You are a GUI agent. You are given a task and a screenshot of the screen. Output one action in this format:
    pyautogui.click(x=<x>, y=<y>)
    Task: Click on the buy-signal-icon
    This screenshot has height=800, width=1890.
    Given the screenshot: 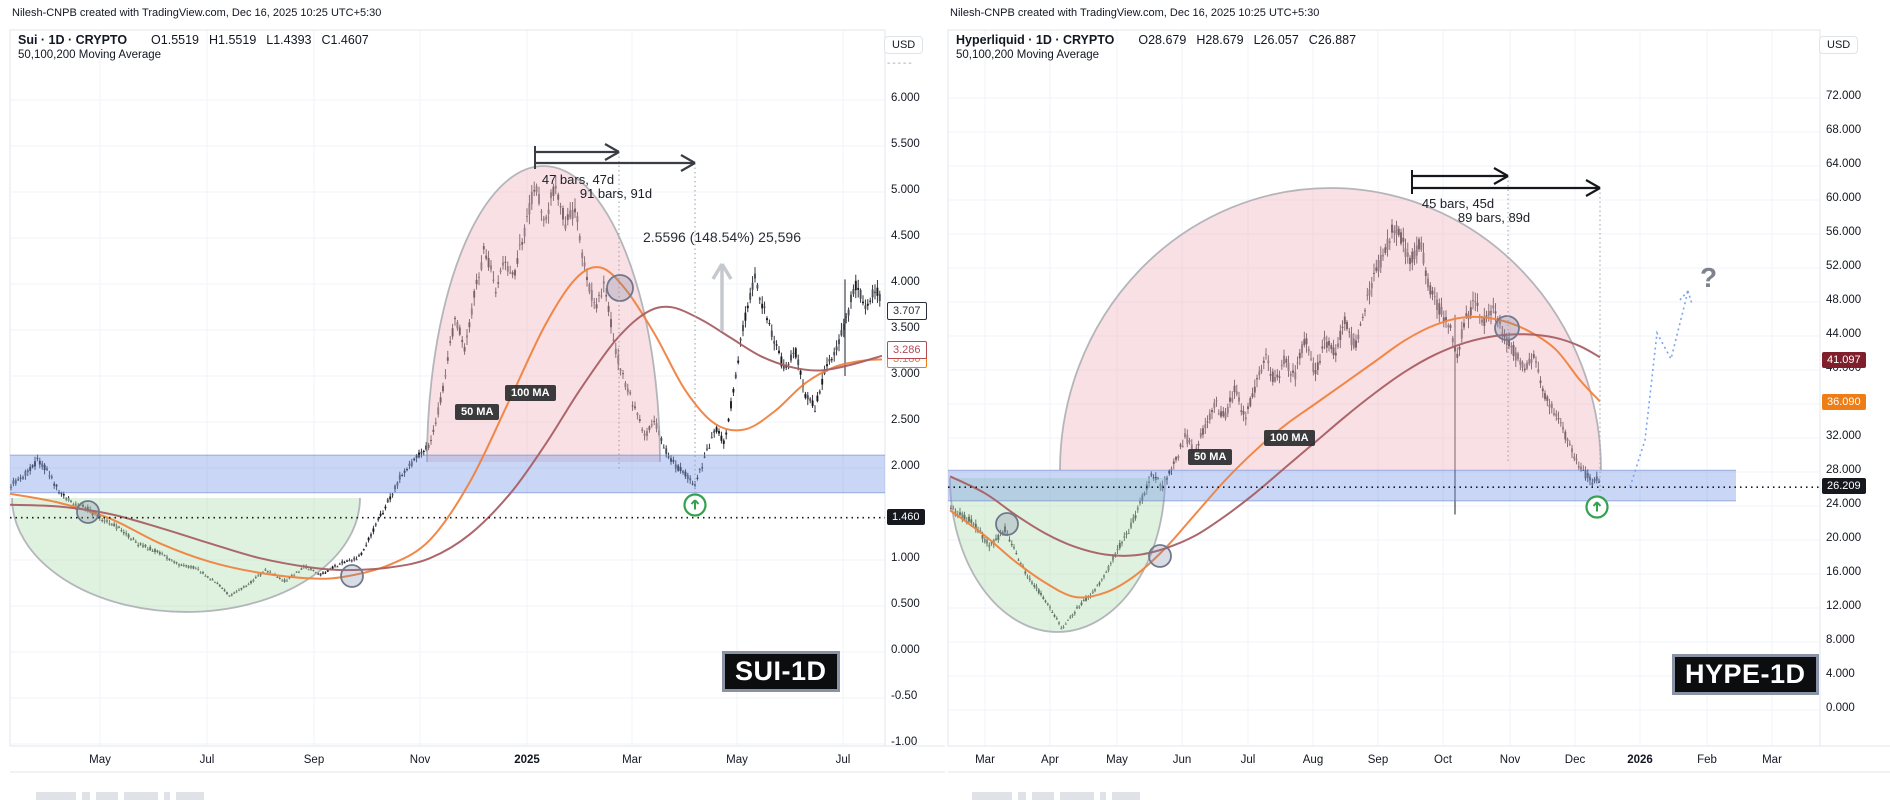 What is the action you would take?
    pyautogui.click(x=1597, y=507)
    